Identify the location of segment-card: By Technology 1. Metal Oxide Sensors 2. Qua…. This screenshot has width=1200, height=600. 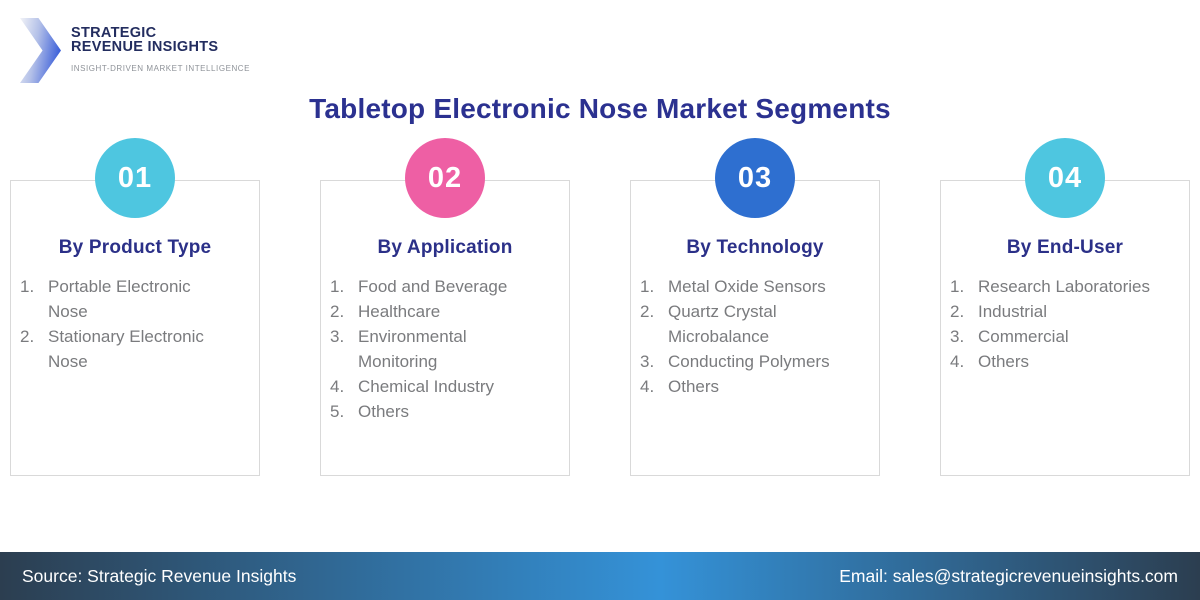
(755, 328).